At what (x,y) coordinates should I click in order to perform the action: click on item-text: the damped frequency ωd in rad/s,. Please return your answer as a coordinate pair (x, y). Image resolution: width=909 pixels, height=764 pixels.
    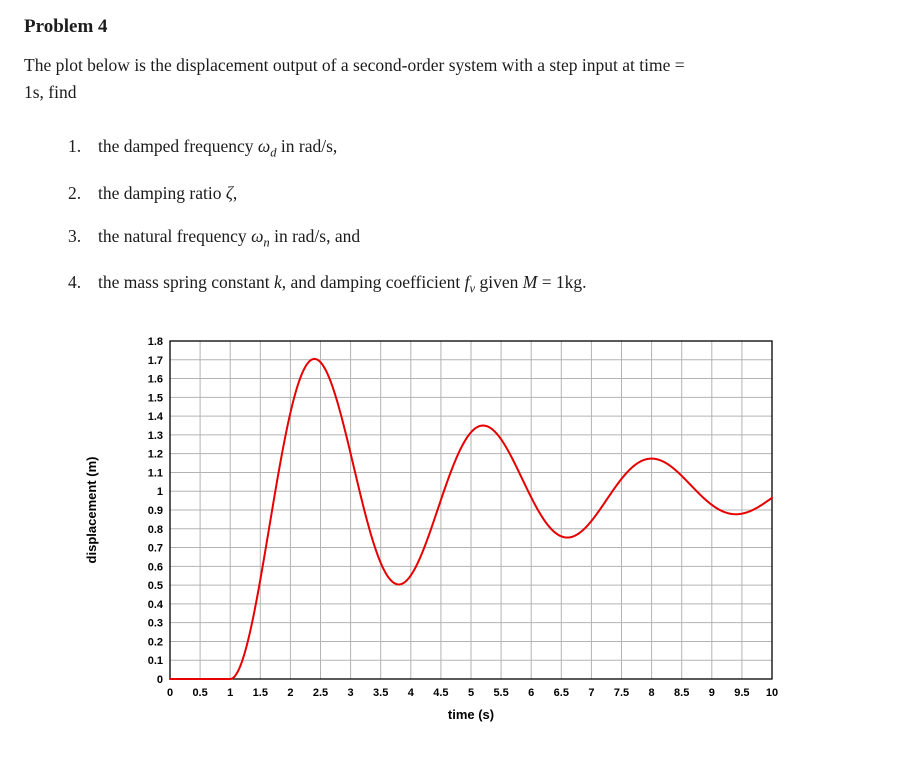
    Looking at the image, I should click on (218, 148).